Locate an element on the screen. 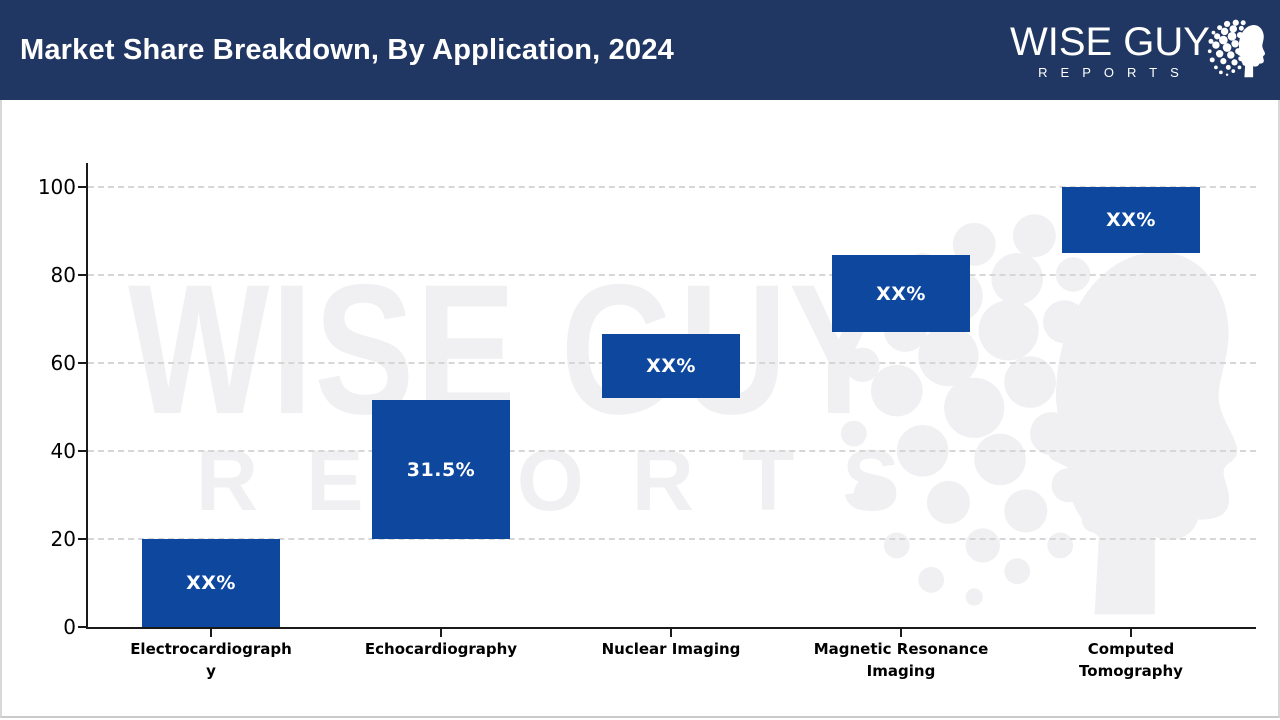 This screenshot has width=1280, height=720. y-axis-tick-label: 100 is located at coordinates (56, 187).